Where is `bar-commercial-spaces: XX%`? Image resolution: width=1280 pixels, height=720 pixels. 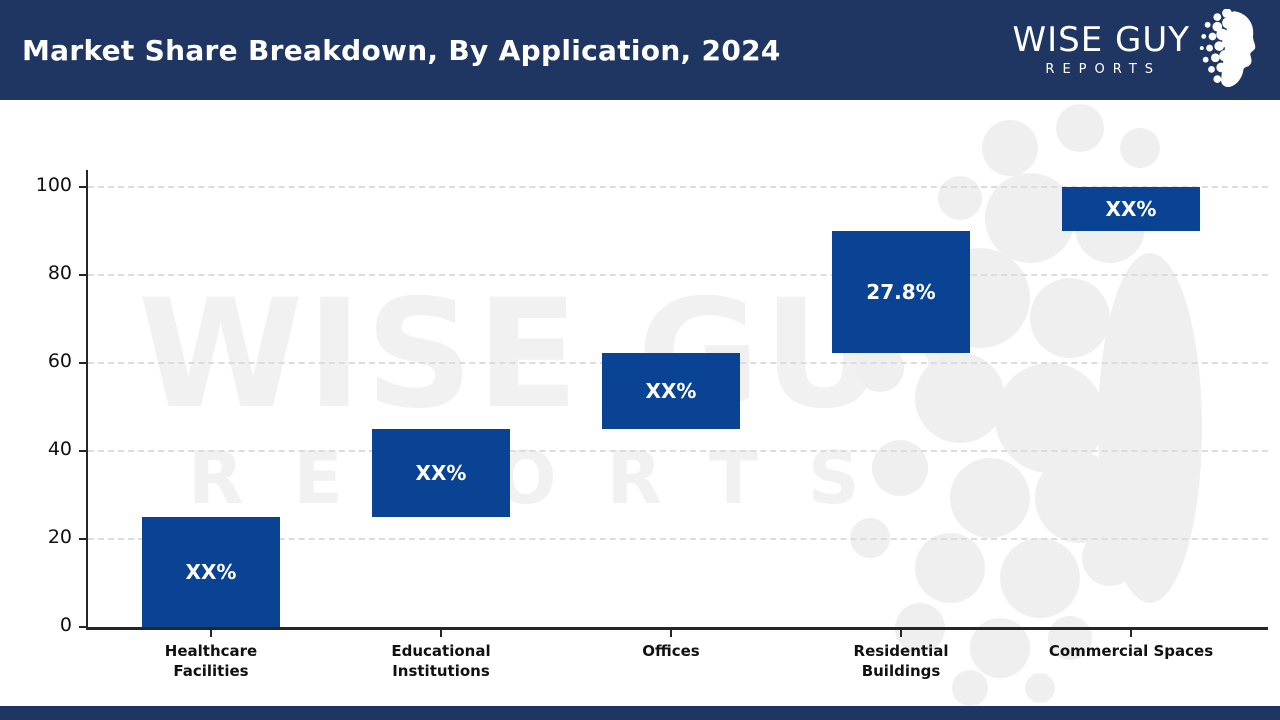 bar-commercial-spaces: XX% is located at coordinates (1131, 209).